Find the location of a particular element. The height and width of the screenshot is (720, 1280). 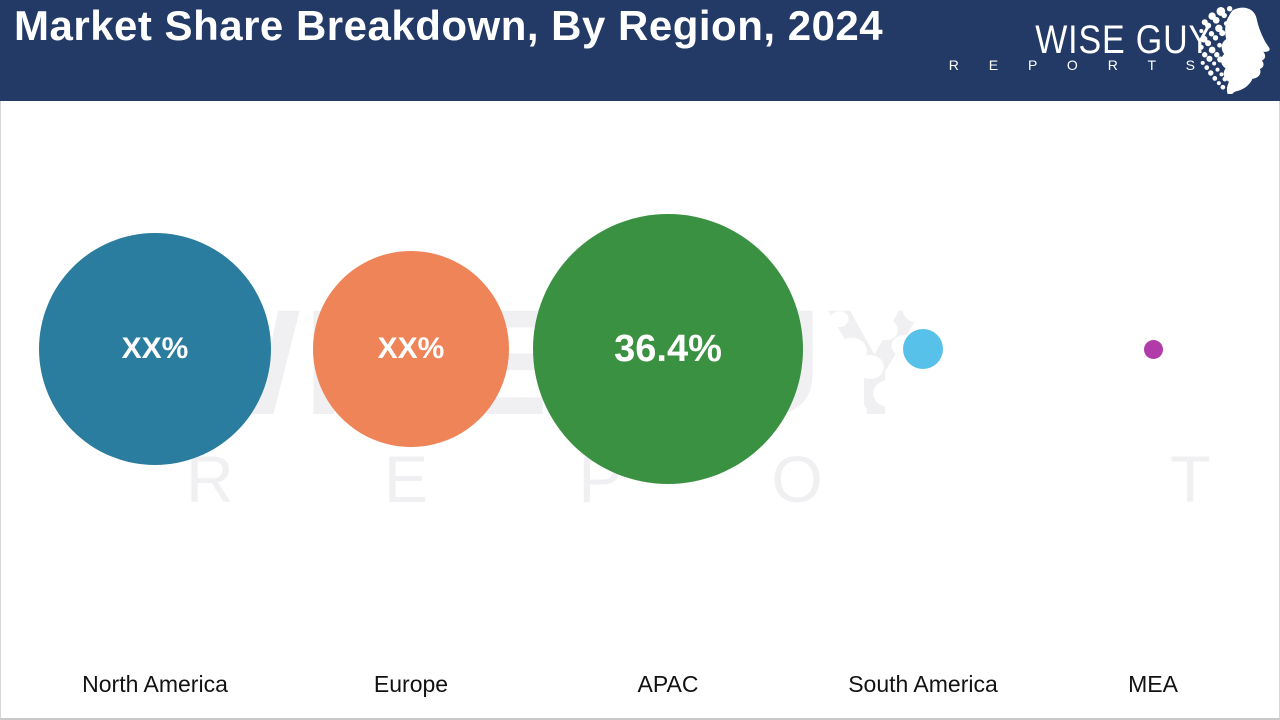

category-label-north-america: North America is located at coordinates (155, 684).